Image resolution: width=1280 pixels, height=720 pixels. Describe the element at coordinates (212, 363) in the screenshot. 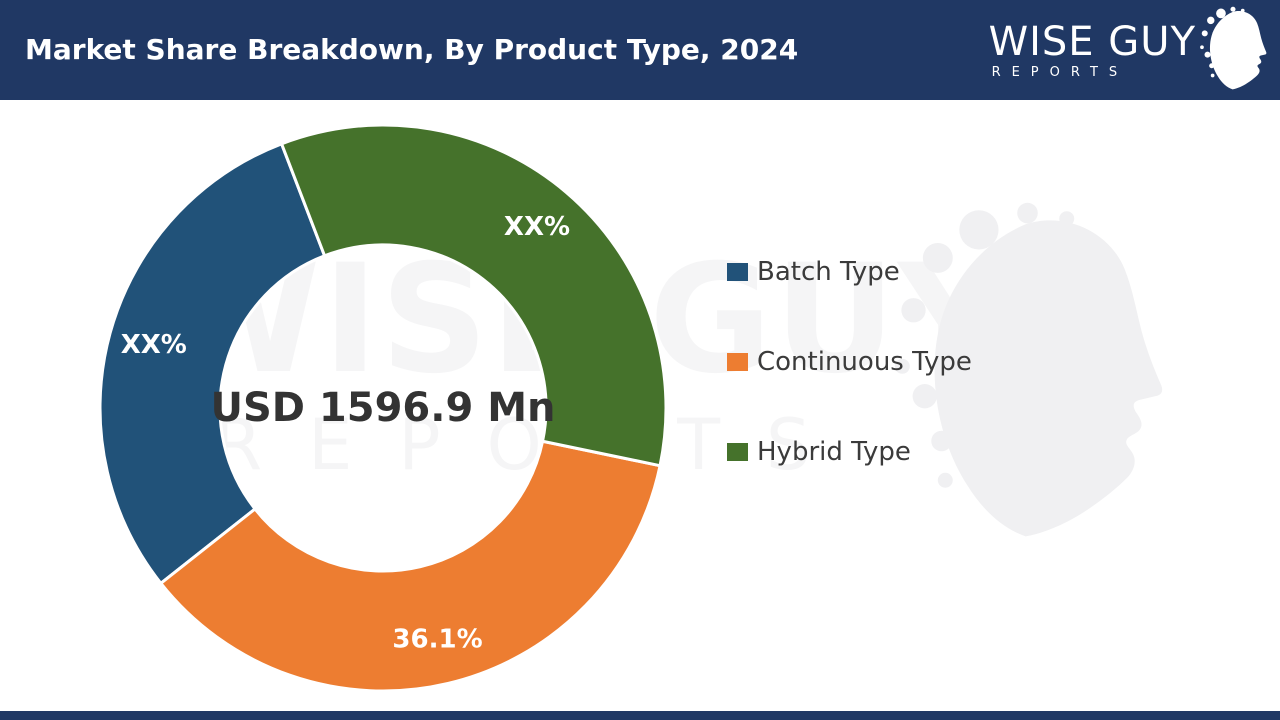

I see `slice-batch-type` at that location.